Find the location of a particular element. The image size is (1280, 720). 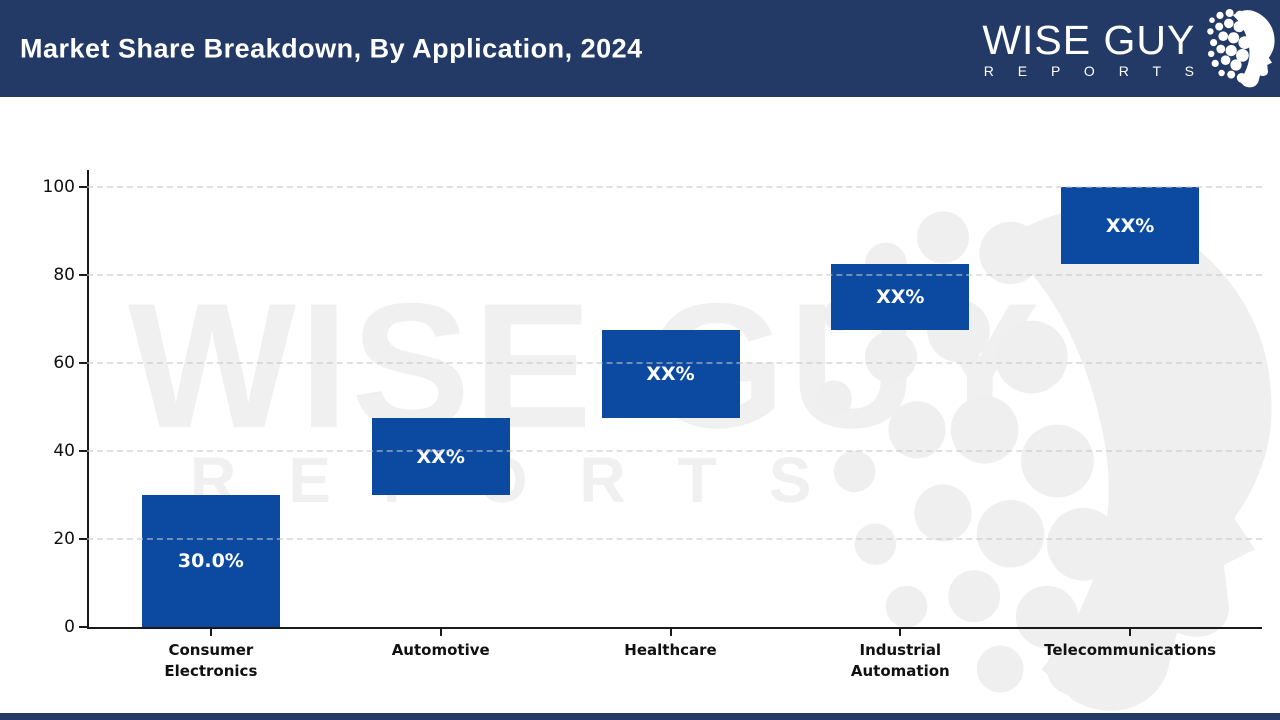

bar: 30.0% is located at coordinates (210, 561).